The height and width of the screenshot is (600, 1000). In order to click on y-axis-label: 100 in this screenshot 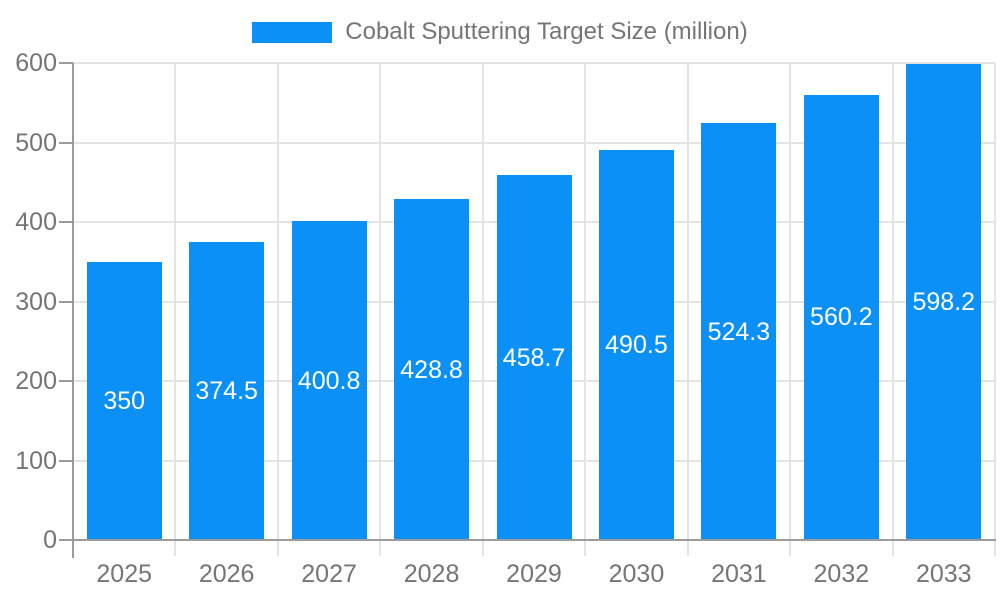, I will do `click(36, 460)`.